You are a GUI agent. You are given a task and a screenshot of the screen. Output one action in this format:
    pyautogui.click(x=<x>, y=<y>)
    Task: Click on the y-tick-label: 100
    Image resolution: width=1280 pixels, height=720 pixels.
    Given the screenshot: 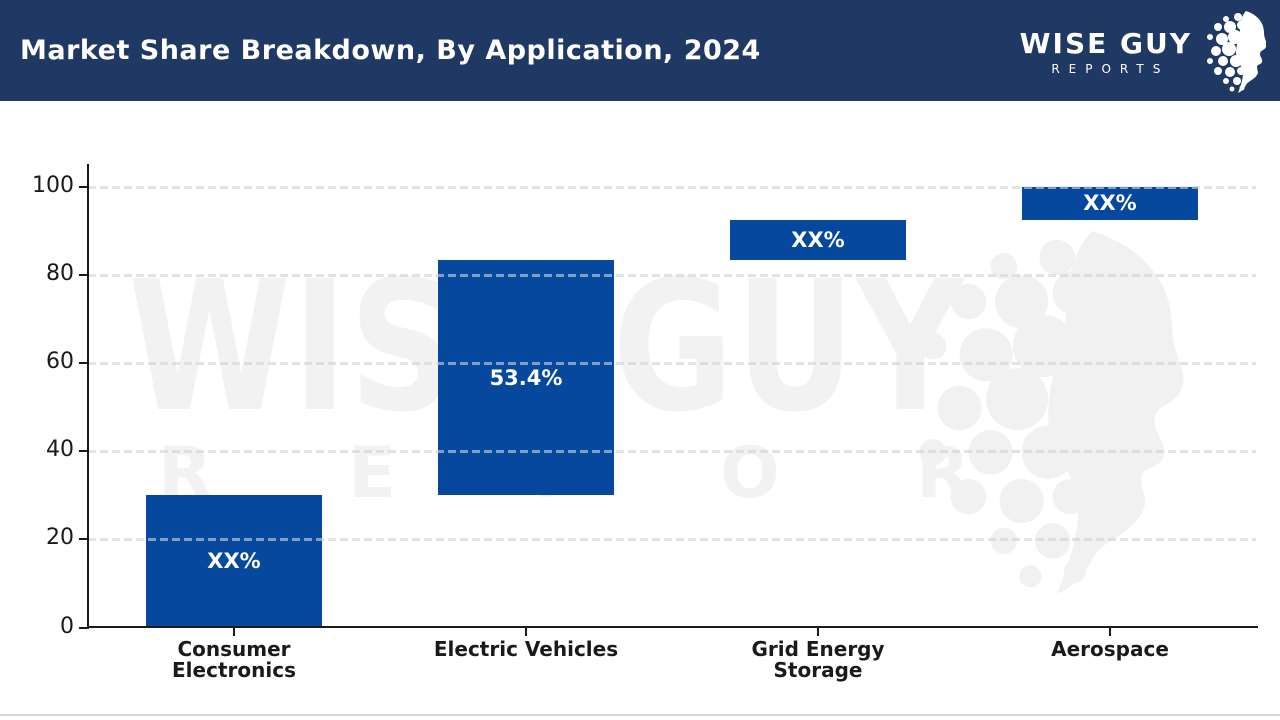 What is the action you would take?
    pyautogui.click(x=53, y=185)
    